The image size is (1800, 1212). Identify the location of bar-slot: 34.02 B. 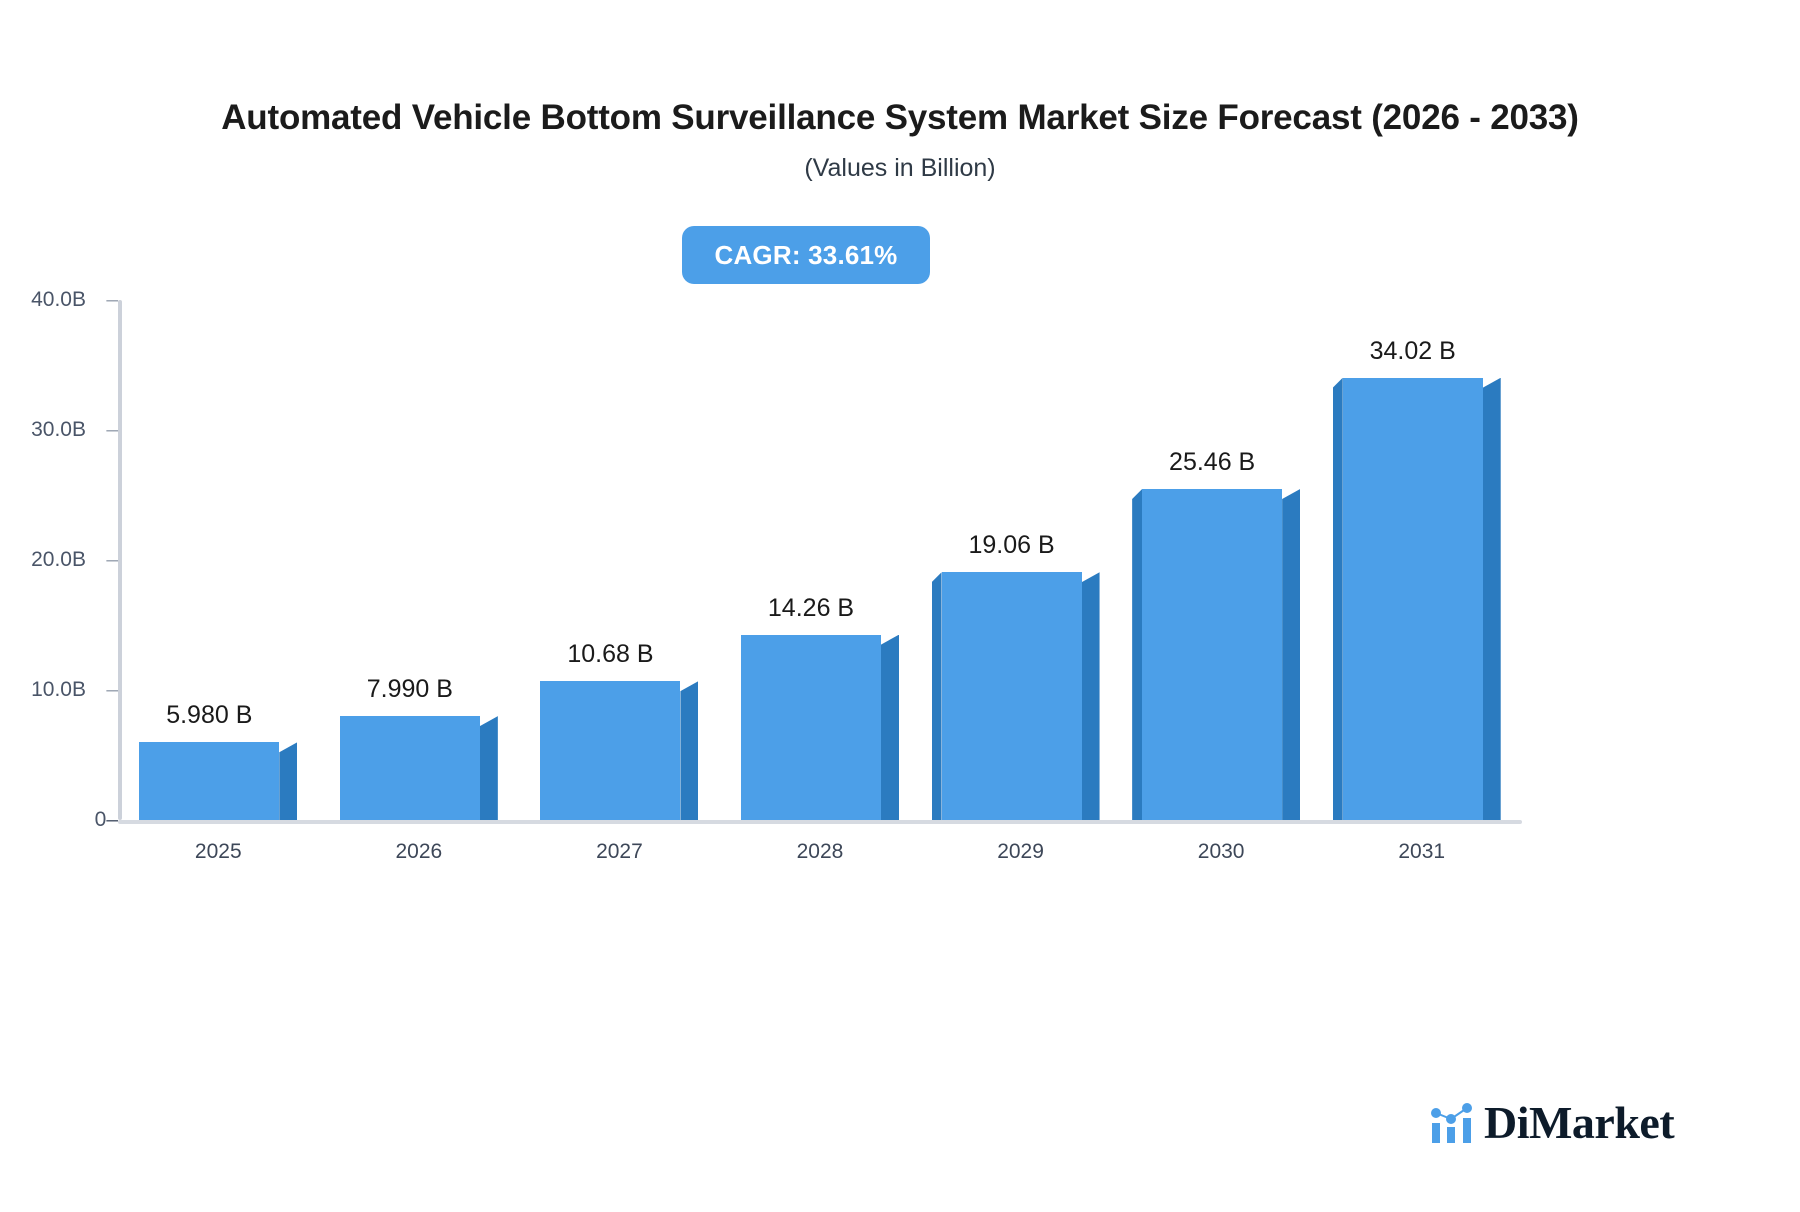
(1416, 560).